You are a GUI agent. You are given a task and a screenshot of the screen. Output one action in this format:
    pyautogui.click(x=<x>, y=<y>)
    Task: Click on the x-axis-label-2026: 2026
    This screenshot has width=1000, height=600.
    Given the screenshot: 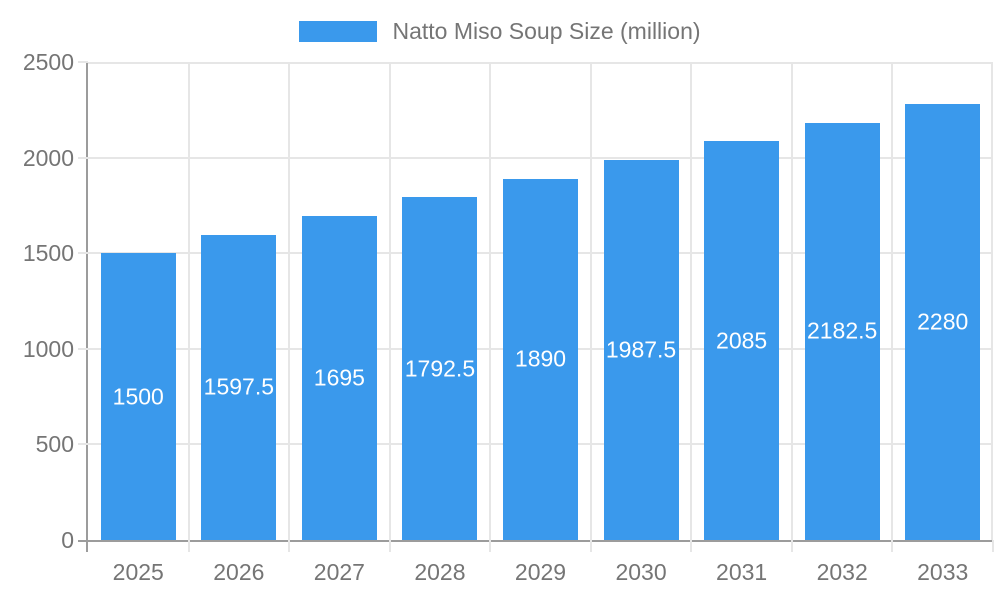 What is the action you would take?
    pyautogui.click(x=239, y=572)
    